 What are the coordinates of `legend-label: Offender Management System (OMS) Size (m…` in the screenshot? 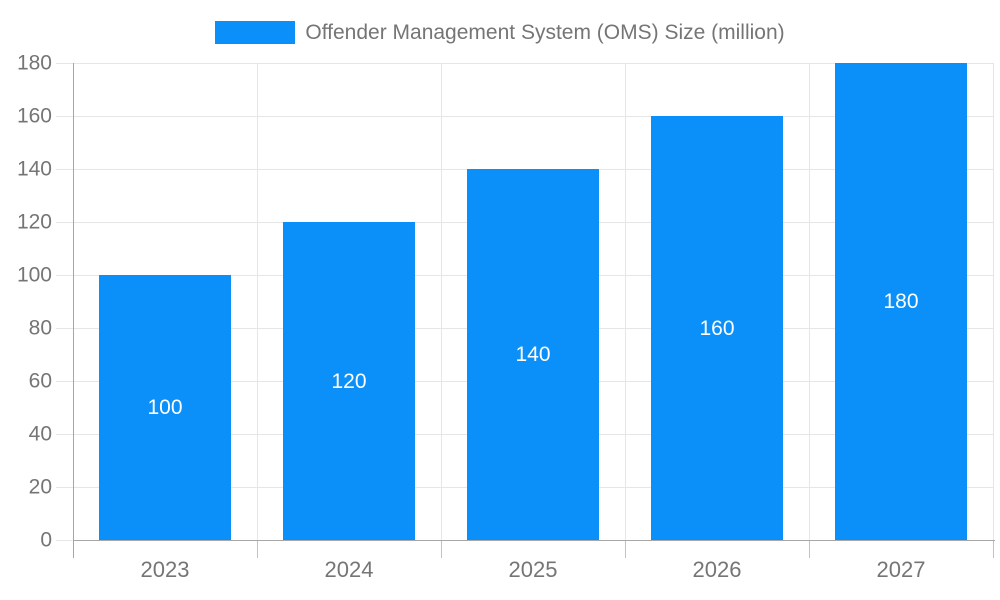 It's located at (545, 32).